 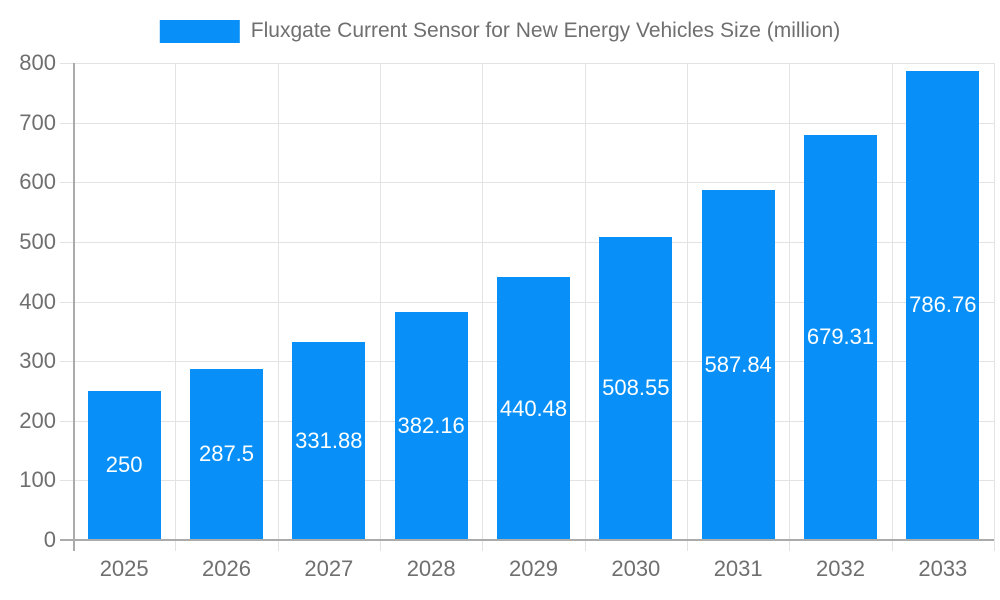 What do you see at coordinates (37, 62) in the screenshot?
I see `y-tick-label: 800` at bounding box center [37, 62].